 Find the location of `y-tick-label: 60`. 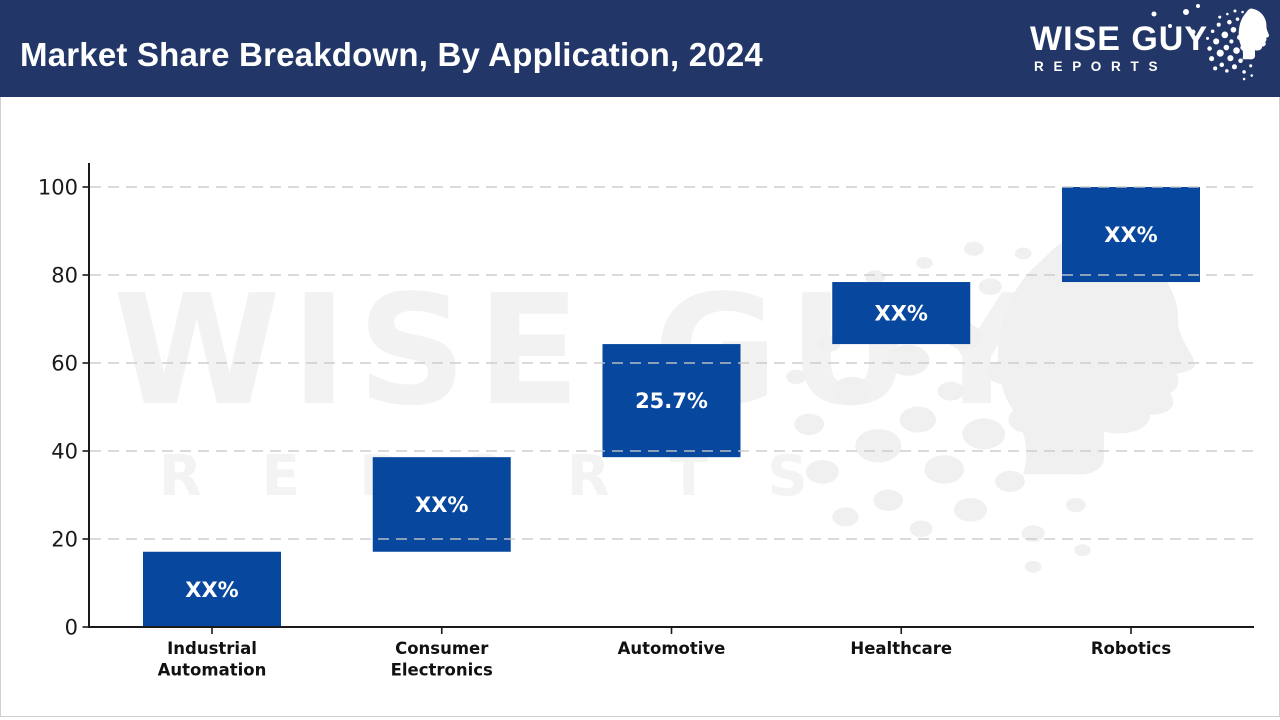

y-tick-label: 60 is located at coordinates (64, 364).